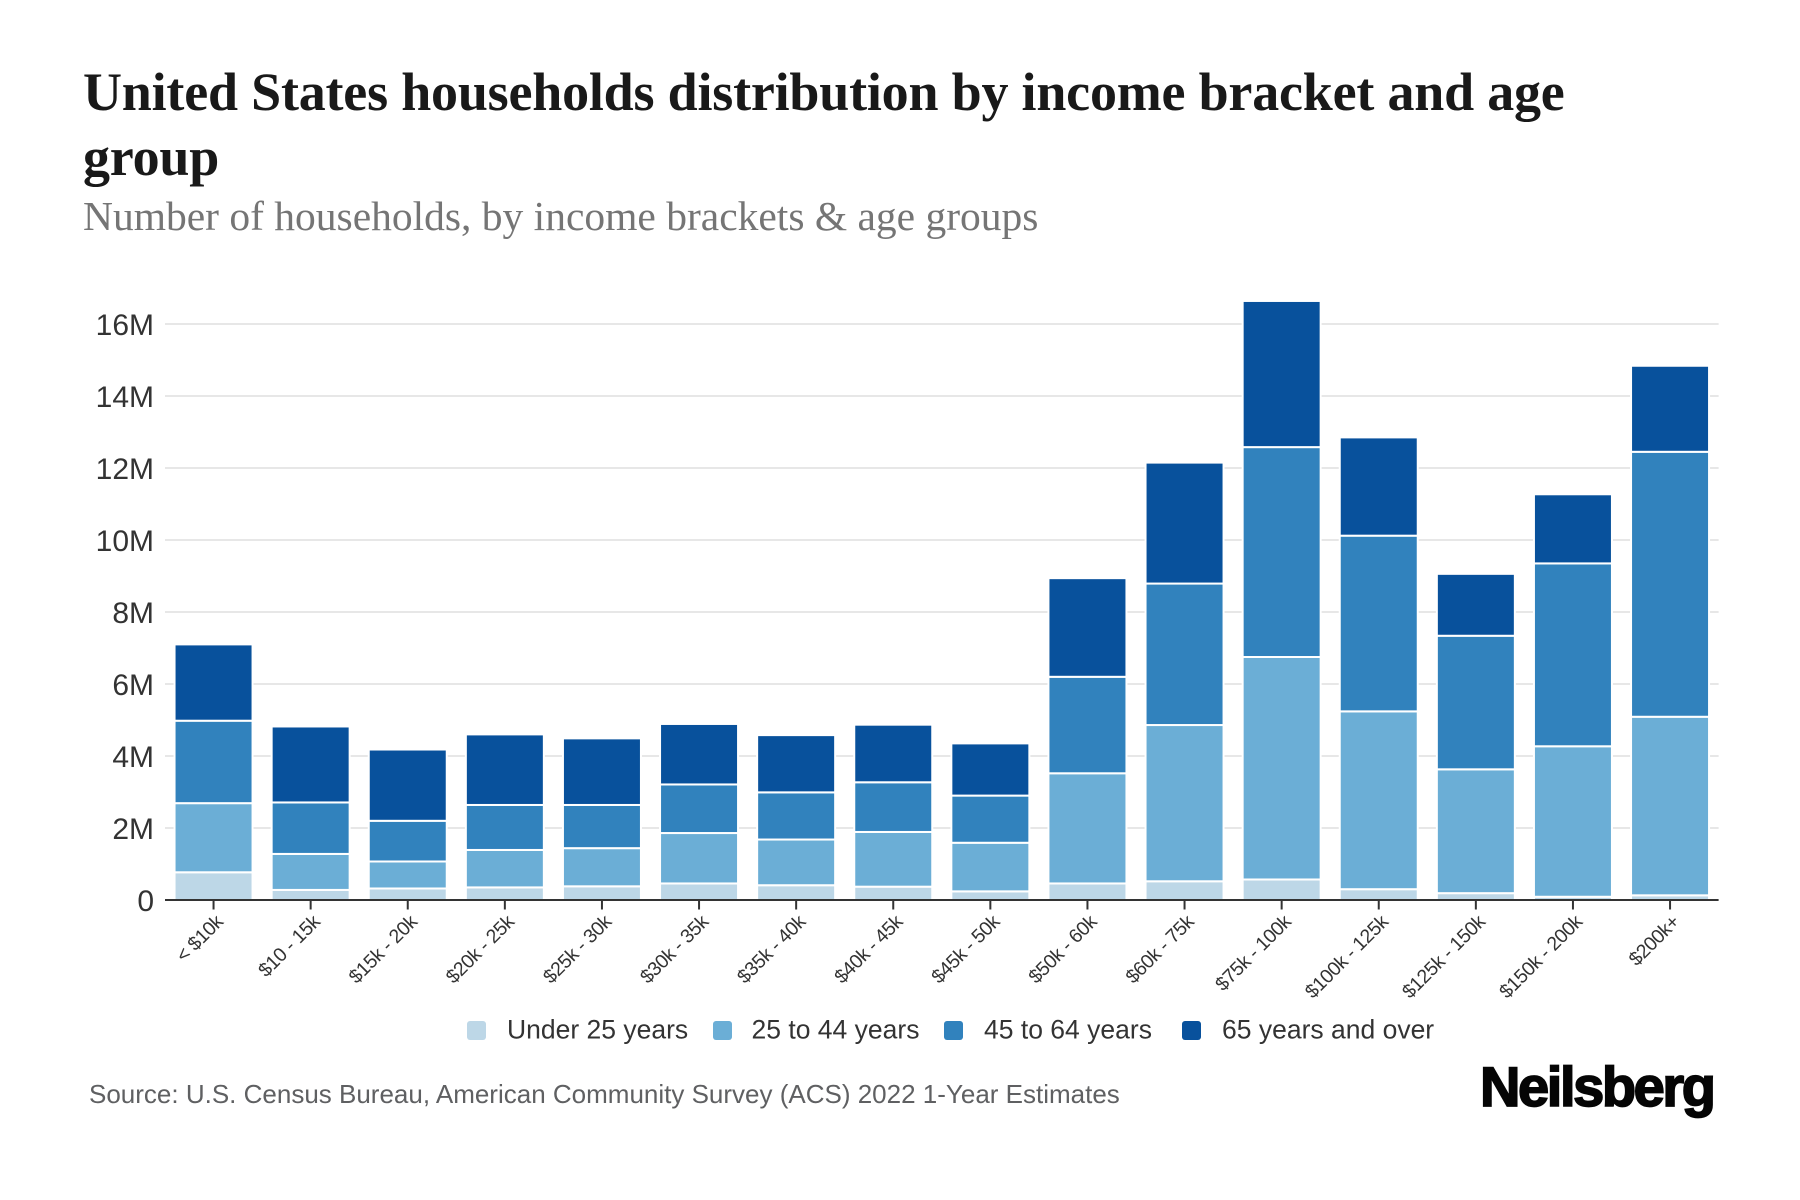  Describe the element at coordinates (133, 829) in the screenshot. I see `svg-text: 2M` at that location.